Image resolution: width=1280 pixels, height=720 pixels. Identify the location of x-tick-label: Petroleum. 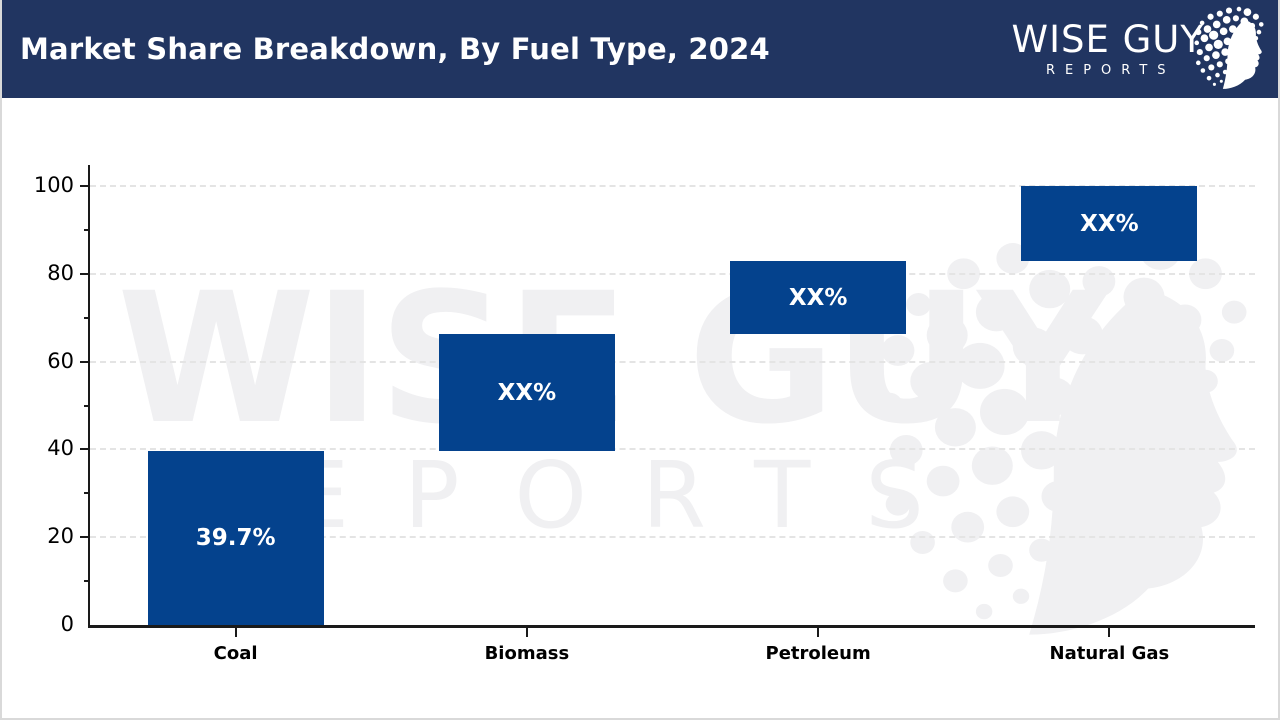
(818, 653).